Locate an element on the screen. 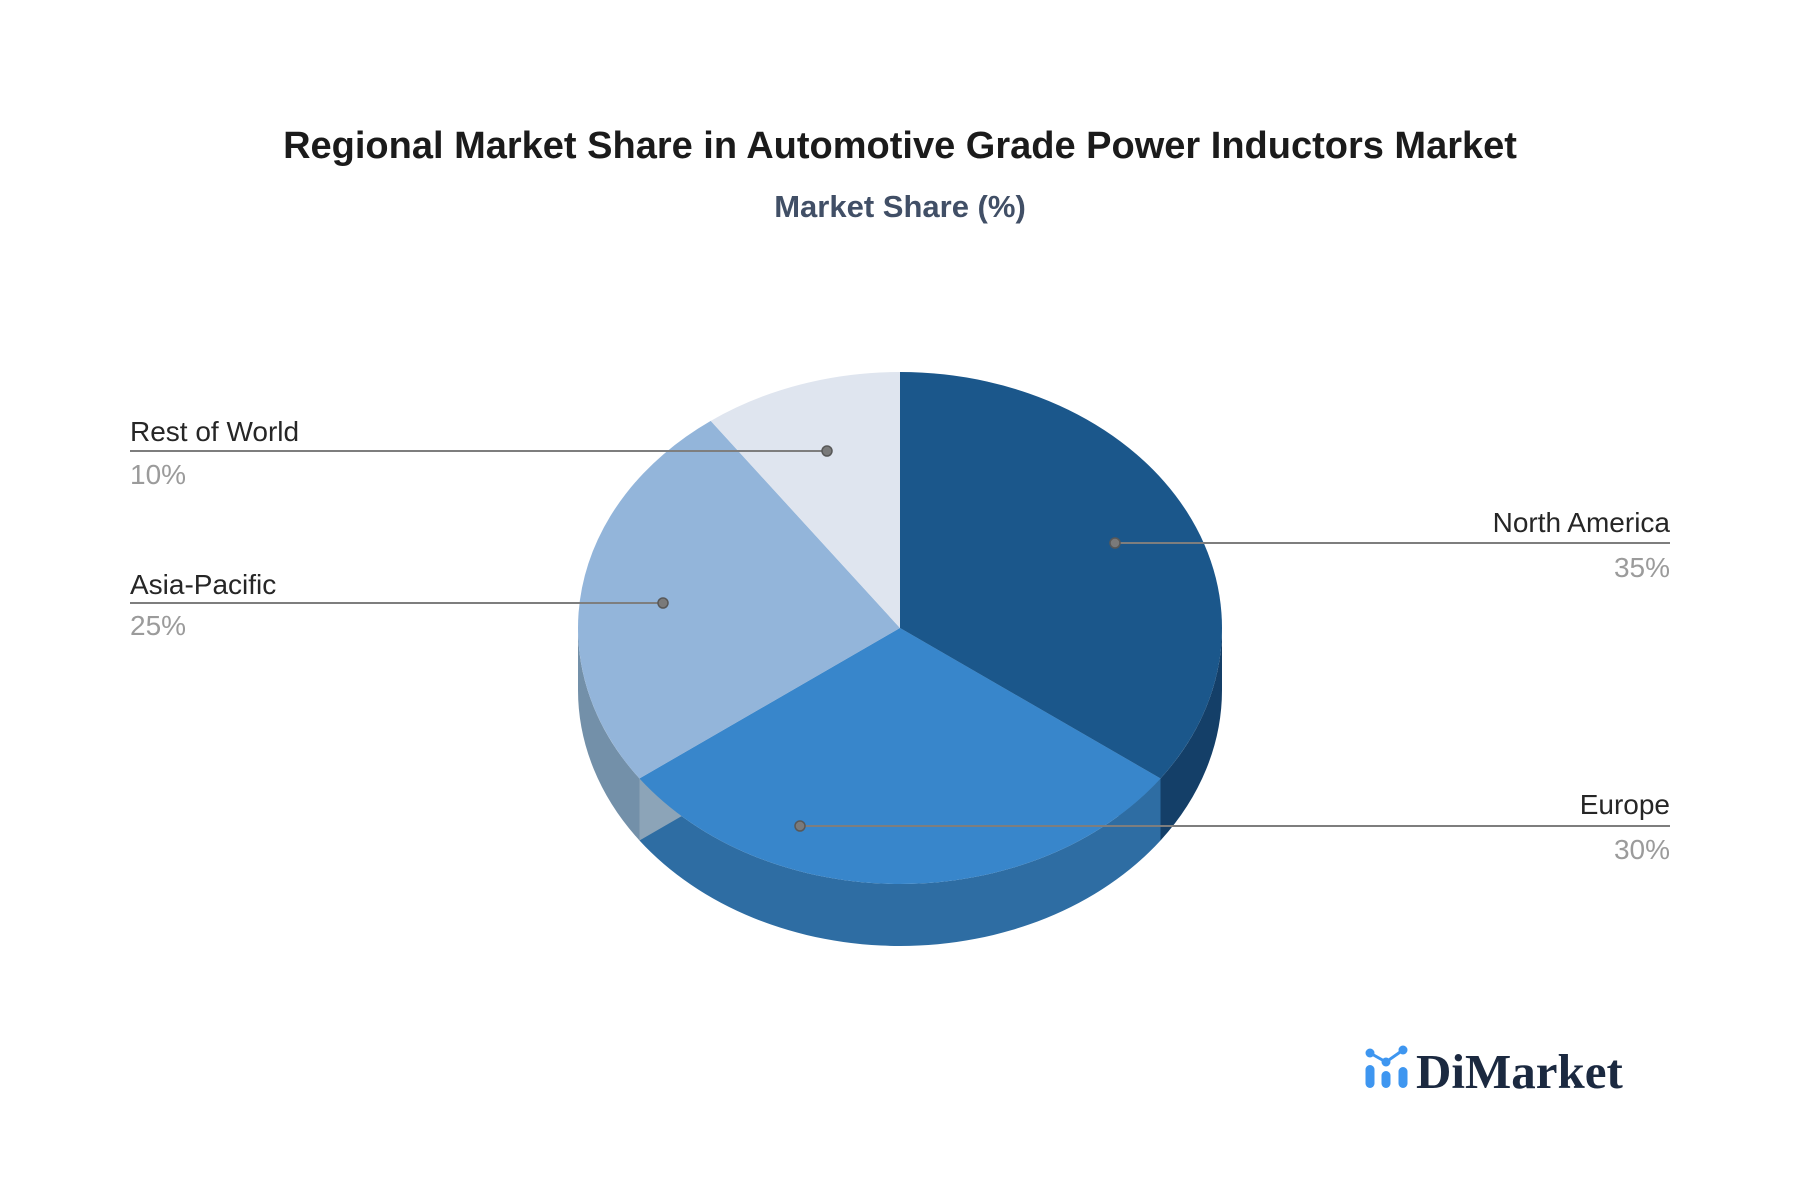 This screenshot has width=1800, height=1196. chart-subtitle: Market Share (%) is located at coordinates (900, 206).